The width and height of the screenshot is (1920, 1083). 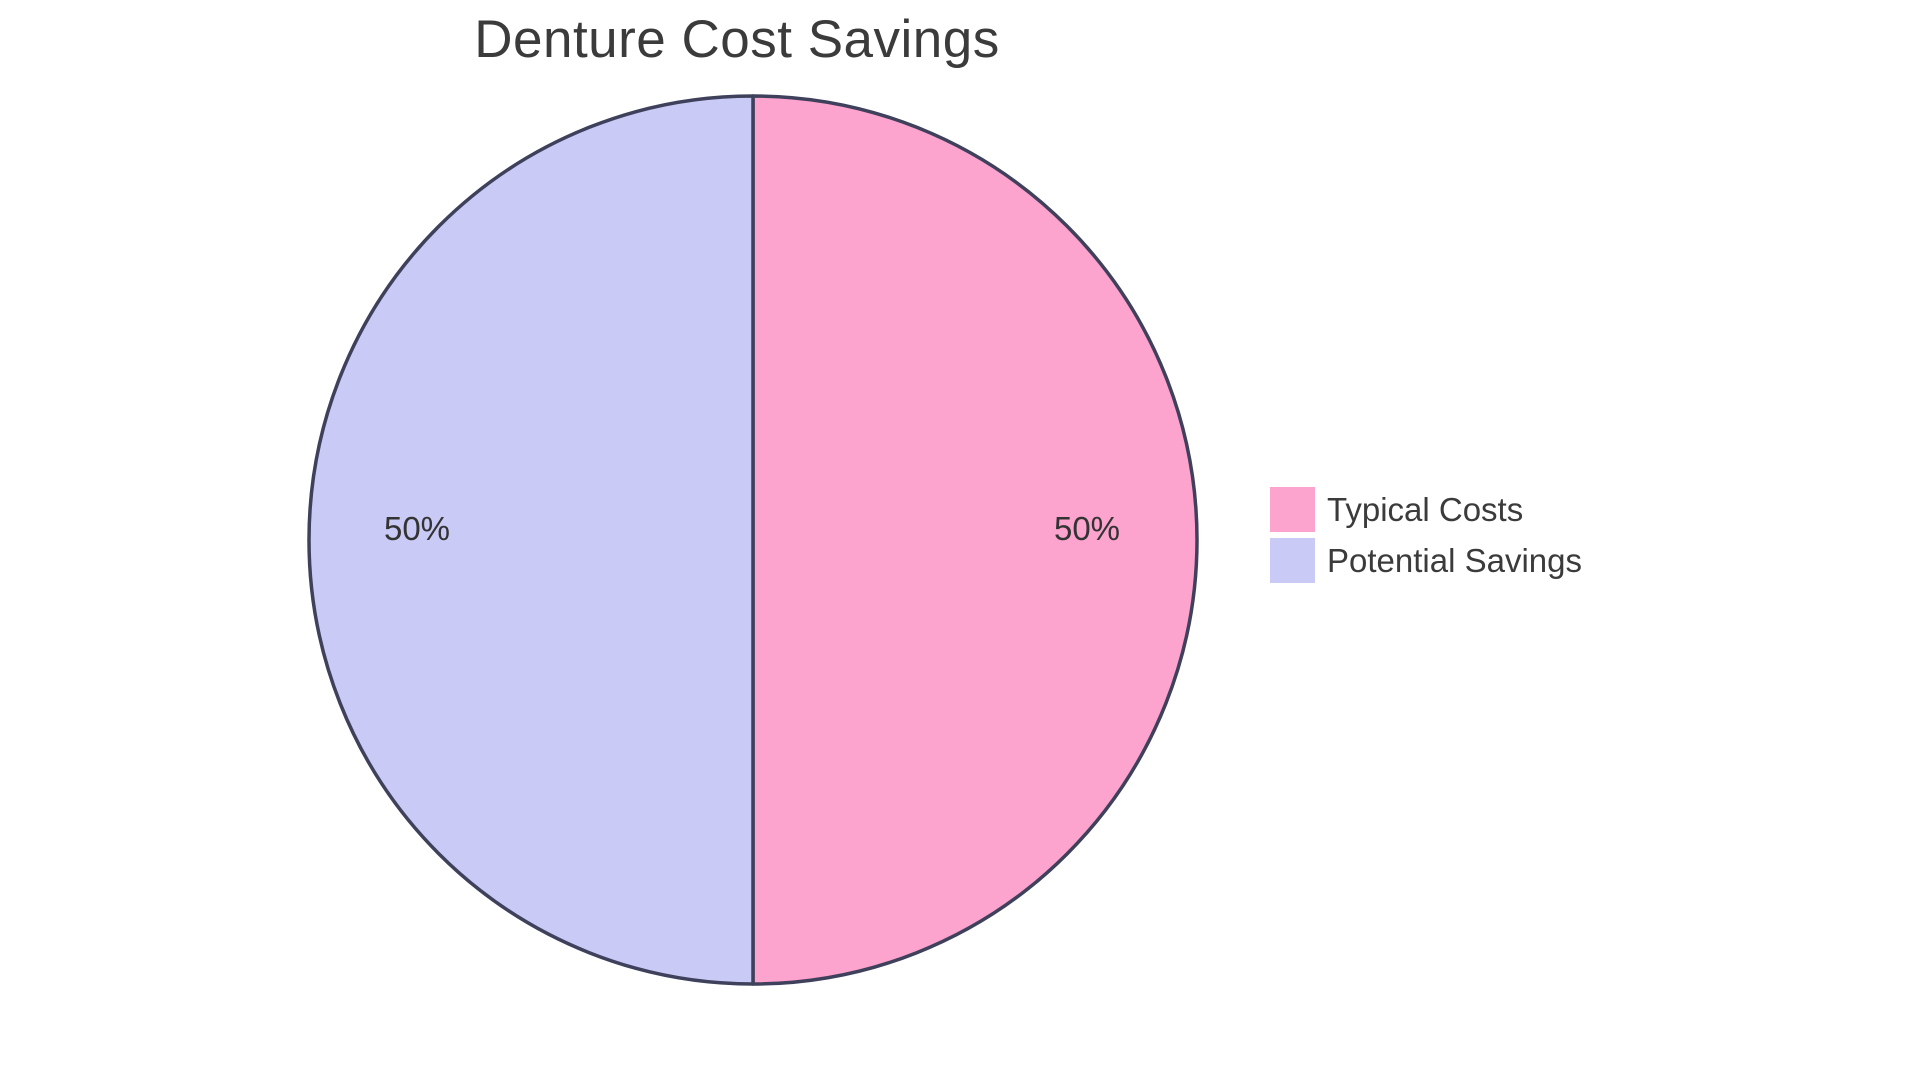 I want to click on legend-label-typical-costs: Typical Costs, so click(x=1425, y=509).